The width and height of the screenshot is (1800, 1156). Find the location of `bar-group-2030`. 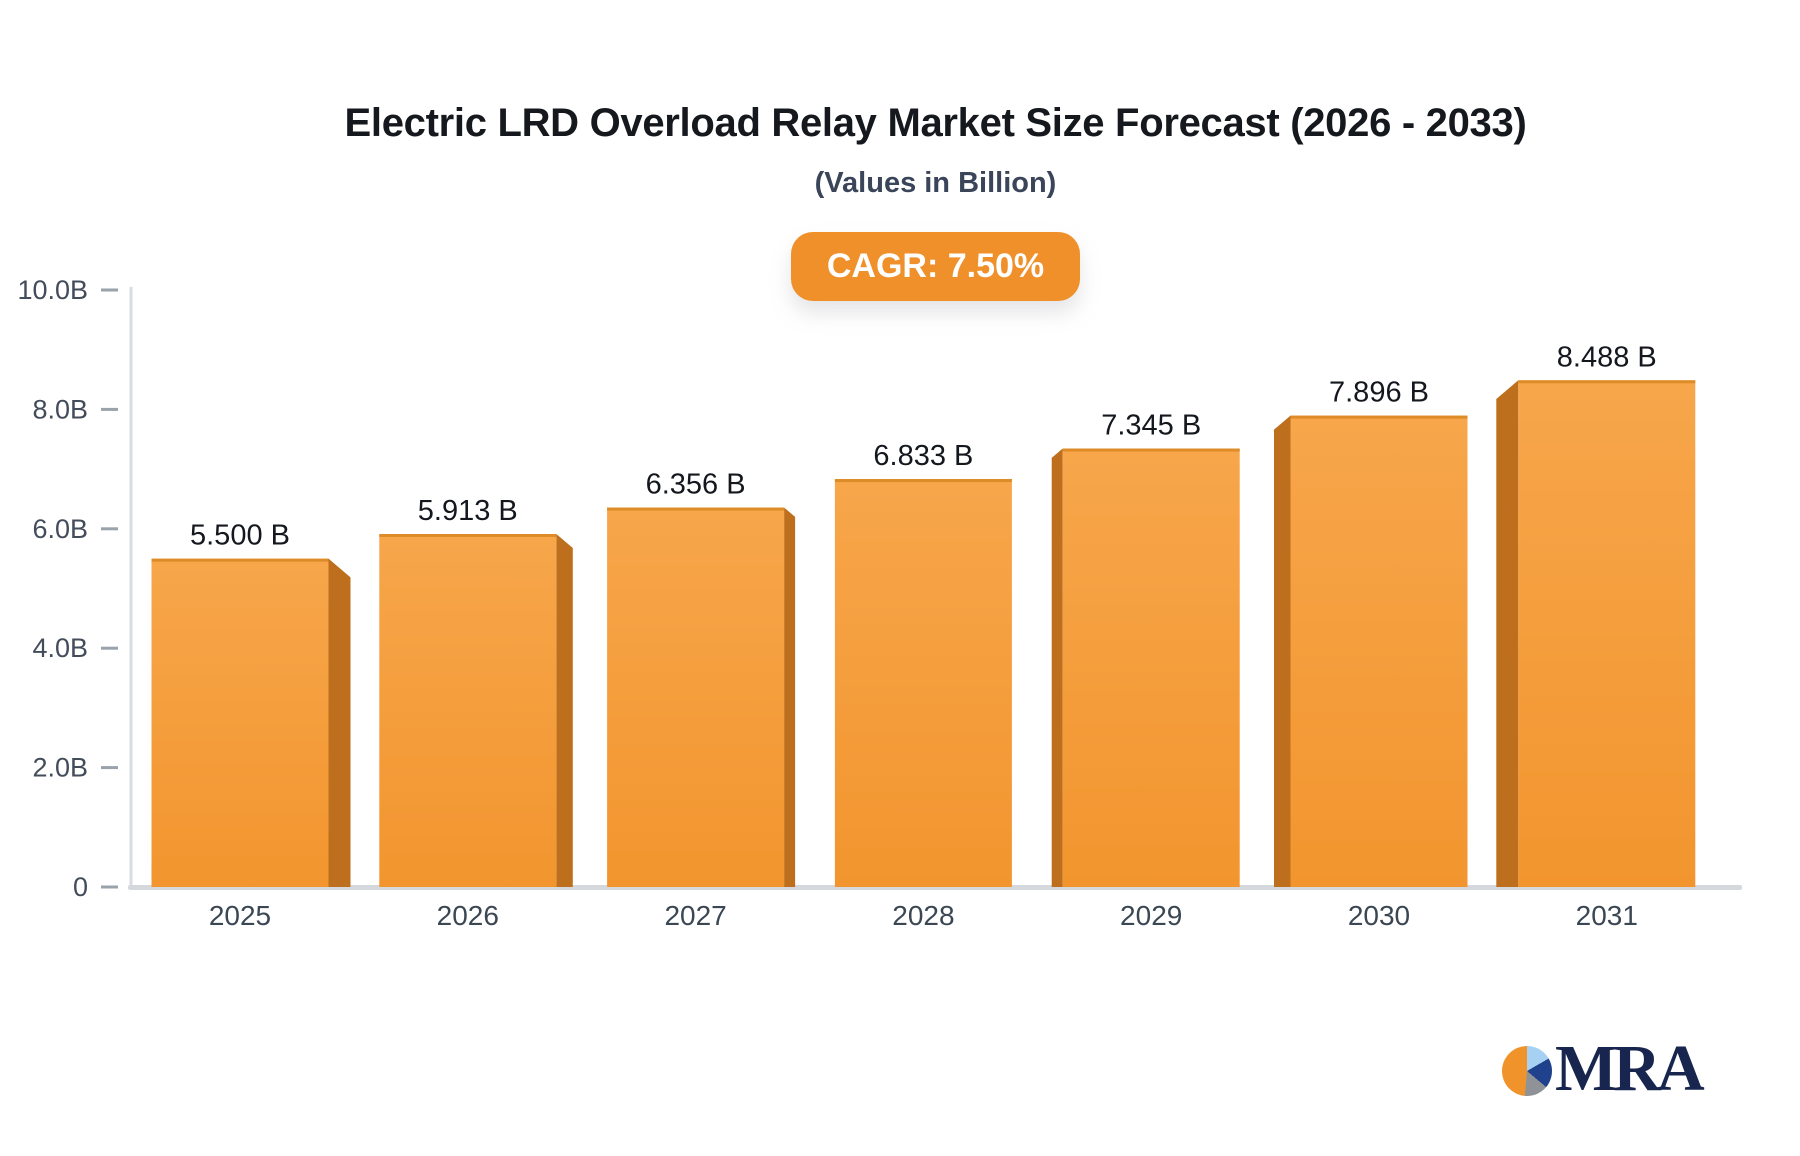

bar-group-2030 is located at coordinates (1371, 651).